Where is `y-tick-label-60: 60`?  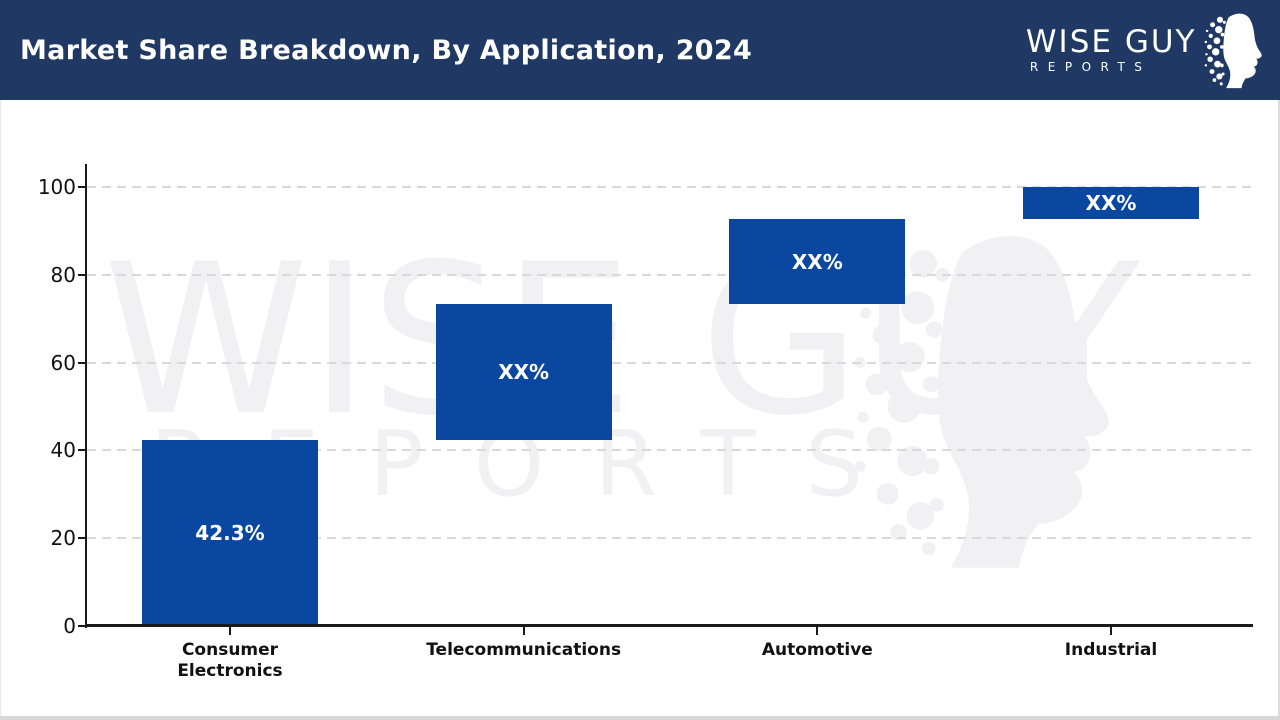
y-tick-label-60: 60 is located at coordinates (63, 362).